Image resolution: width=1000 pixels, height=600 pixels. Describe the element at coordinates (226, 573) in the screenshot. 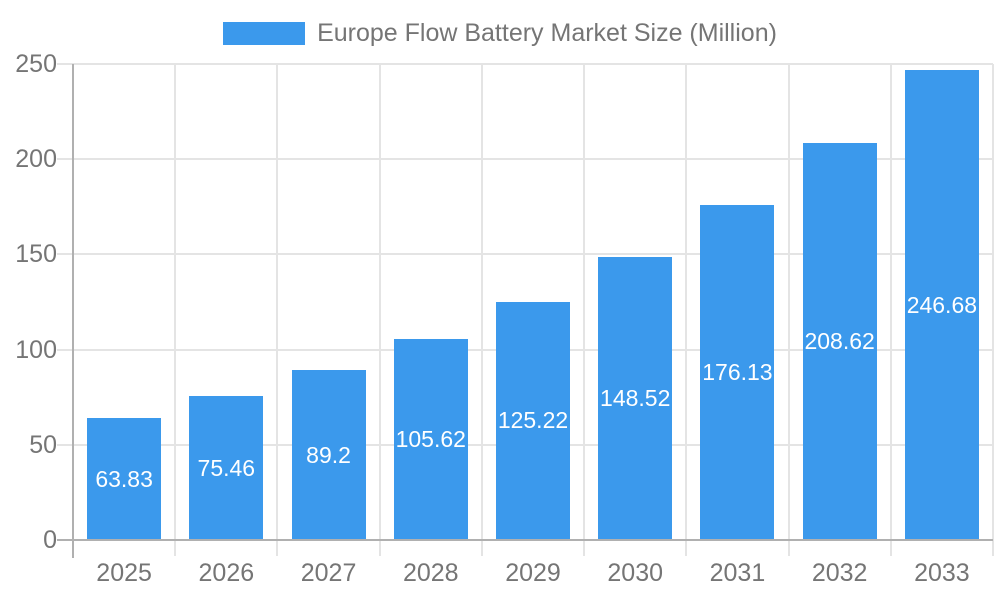

I see `x-axis-tick-label: 2026` at that location.